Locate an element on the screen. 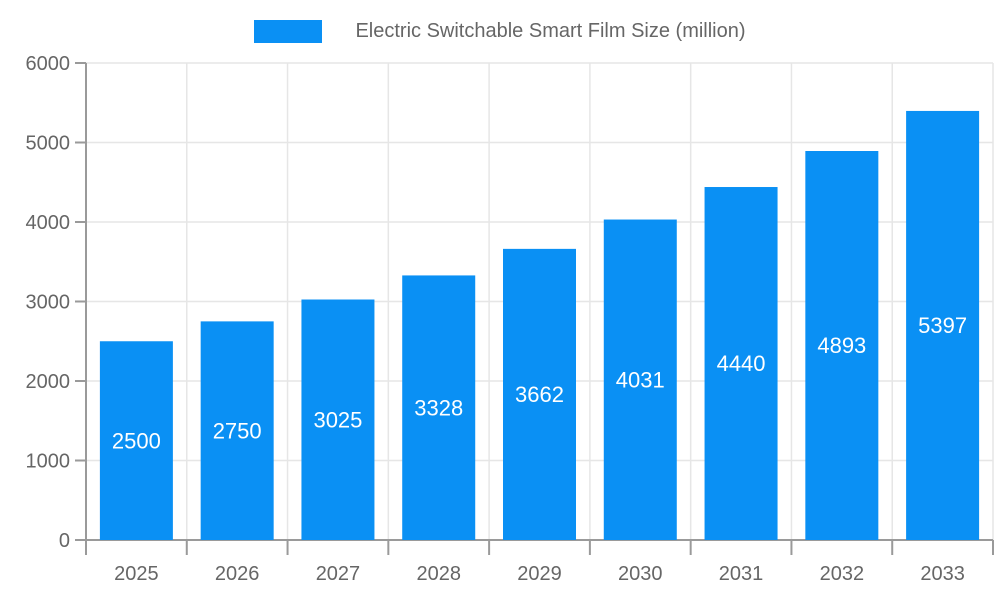 This screenshot has width=1000, height=600. x-tick-label: 2026 is located at coordinates (237, 574).